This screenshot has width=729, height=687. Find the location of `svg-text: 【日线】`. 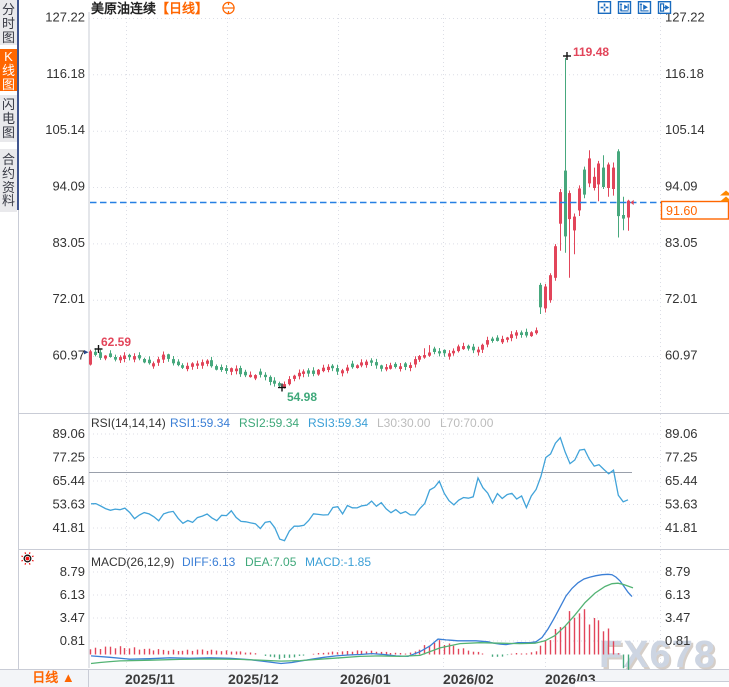

svg-text: 【日线】 is located at coordinates (182, 8).